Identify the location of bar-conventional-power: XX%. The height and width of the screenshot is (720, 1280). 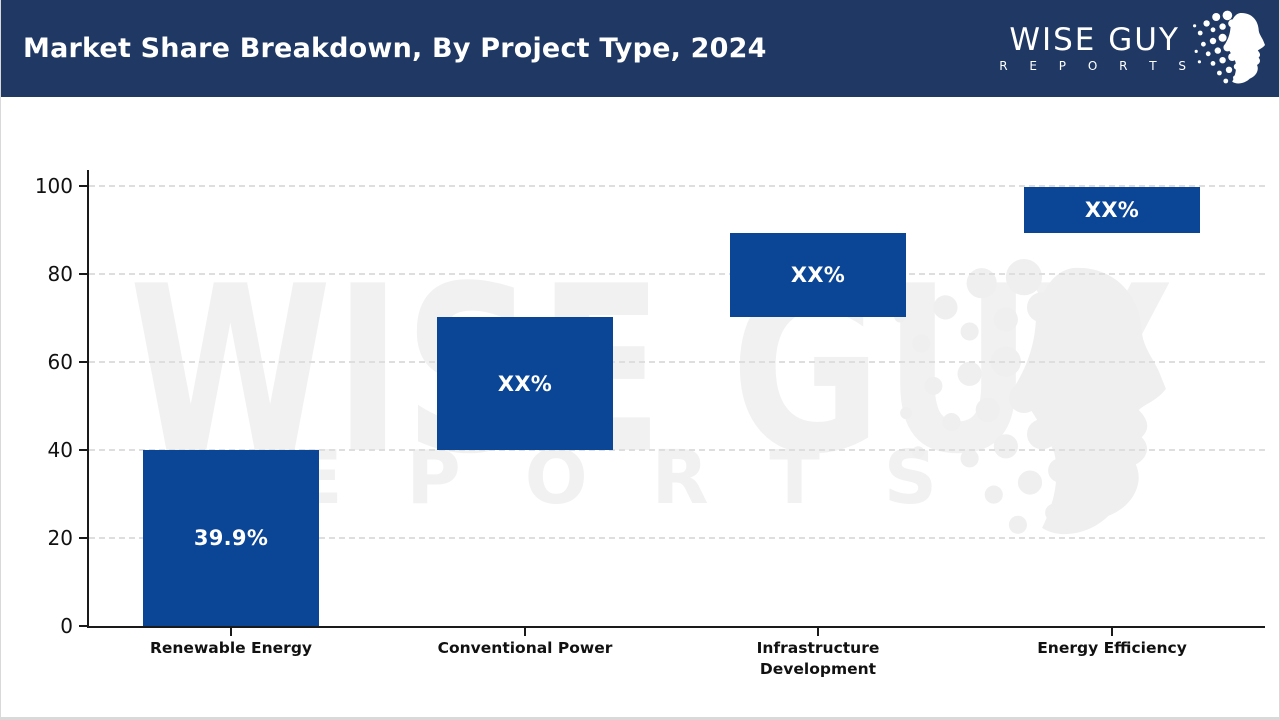
(525, 384).